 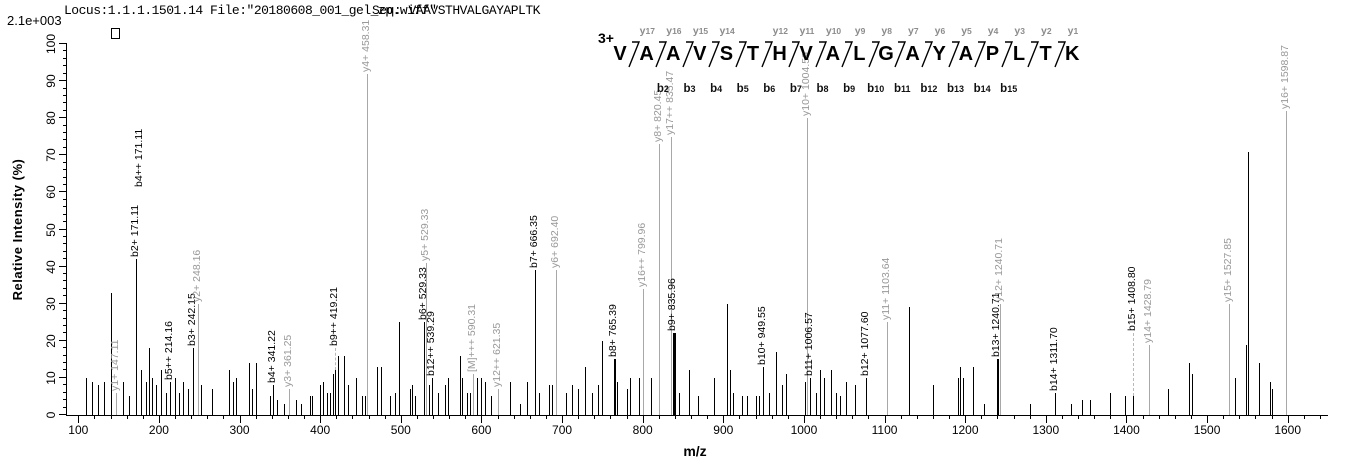 What do you see at coordinates (1131, 299) in the screenshot?
I see `peak-b15-label: b15+ 1408.80` at bounding box center [1131, 299].